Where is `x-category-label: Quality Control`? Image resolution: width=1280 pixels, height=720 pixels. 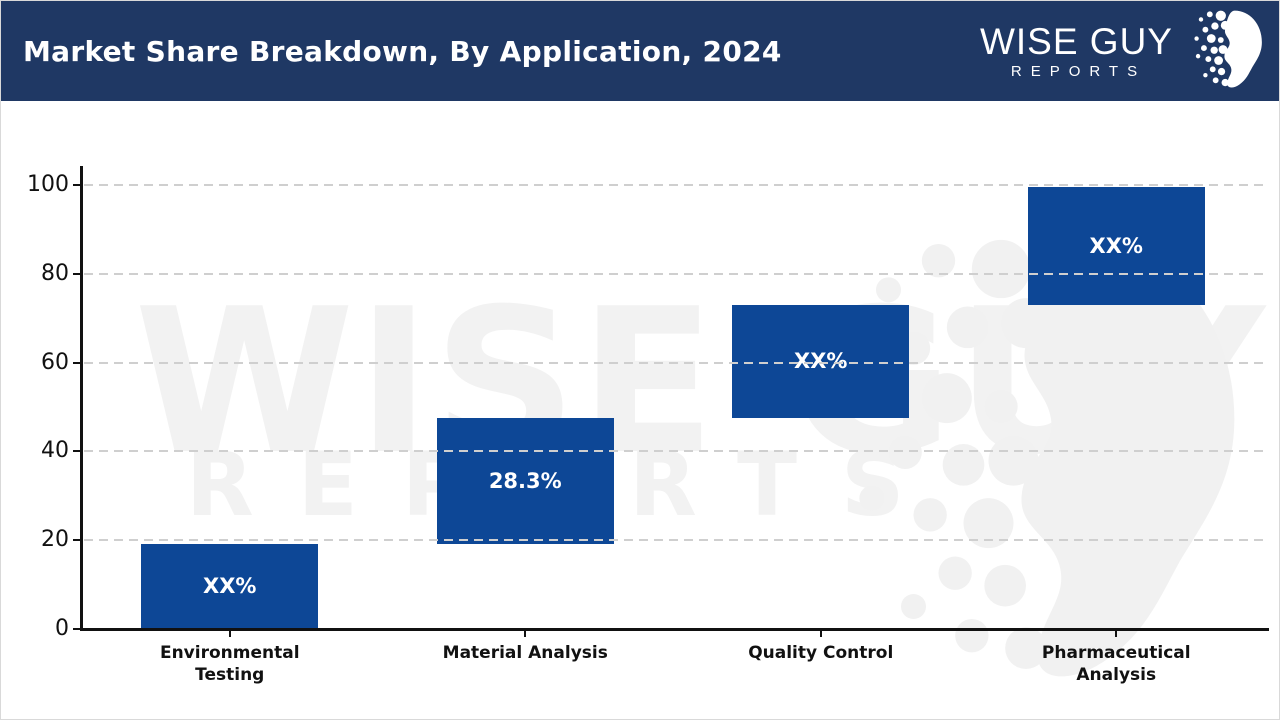
x-category-label: Quality Control is located at coordinates (820, 653).